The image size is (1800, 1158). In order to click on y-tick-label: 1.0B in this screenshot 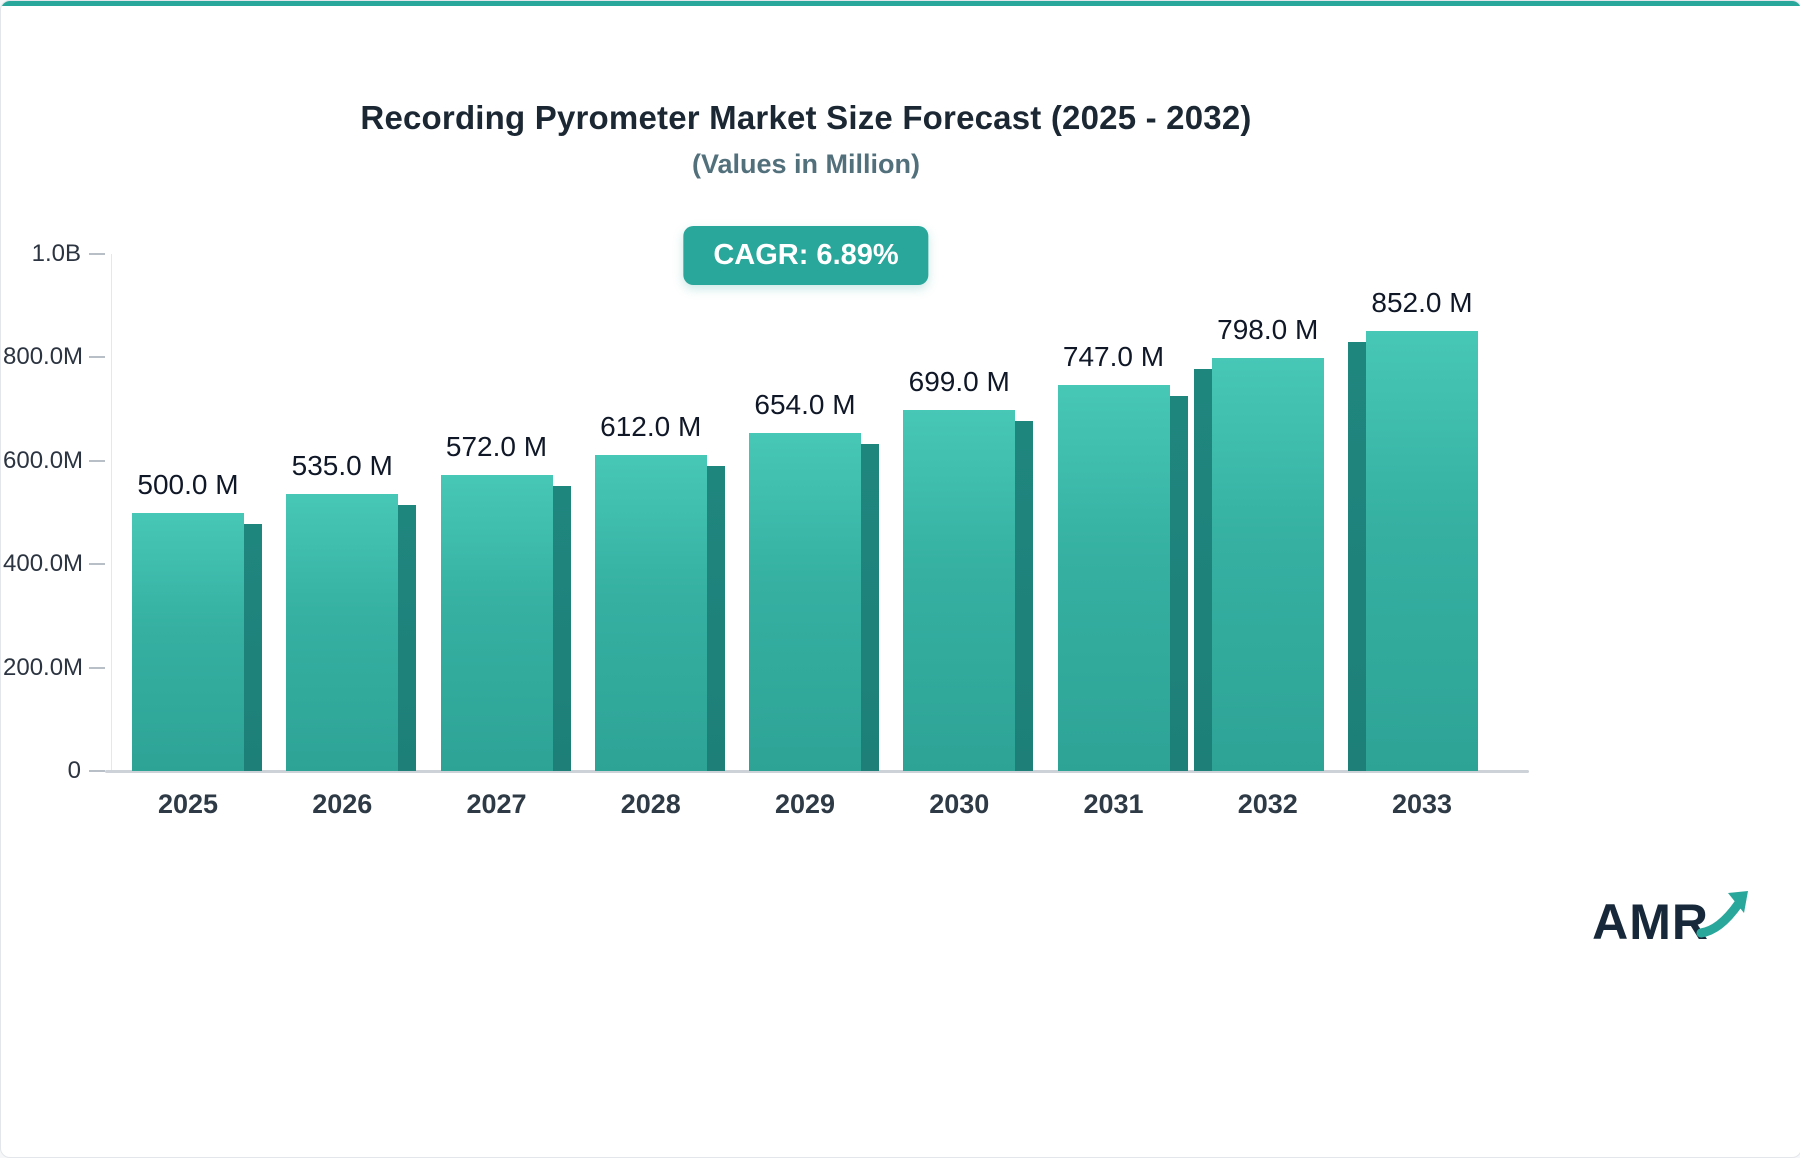, I will do `click(56, 253)`.